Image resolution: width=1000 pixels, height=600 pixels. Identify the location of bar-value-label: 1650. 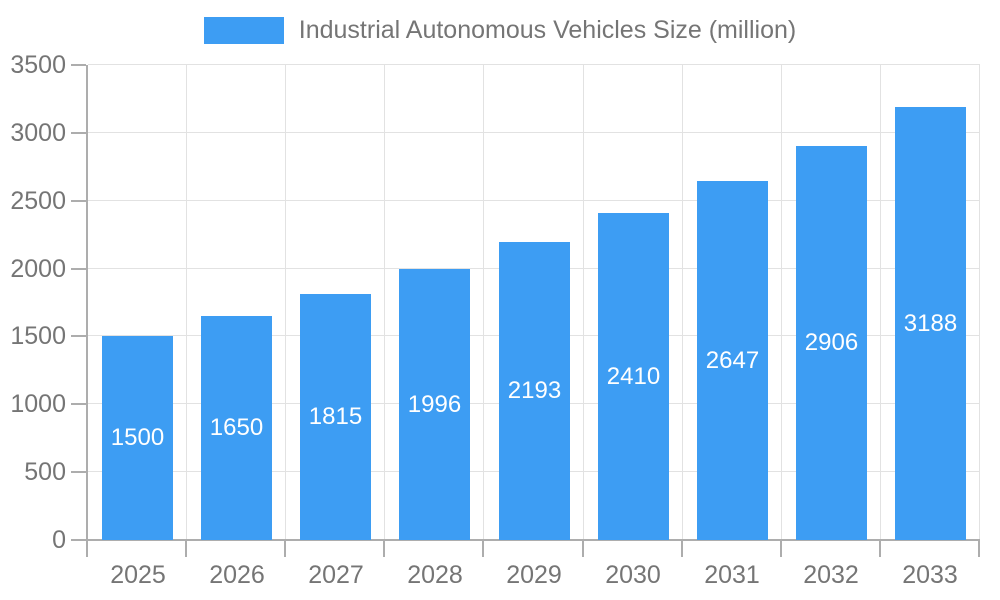
(236, 427).